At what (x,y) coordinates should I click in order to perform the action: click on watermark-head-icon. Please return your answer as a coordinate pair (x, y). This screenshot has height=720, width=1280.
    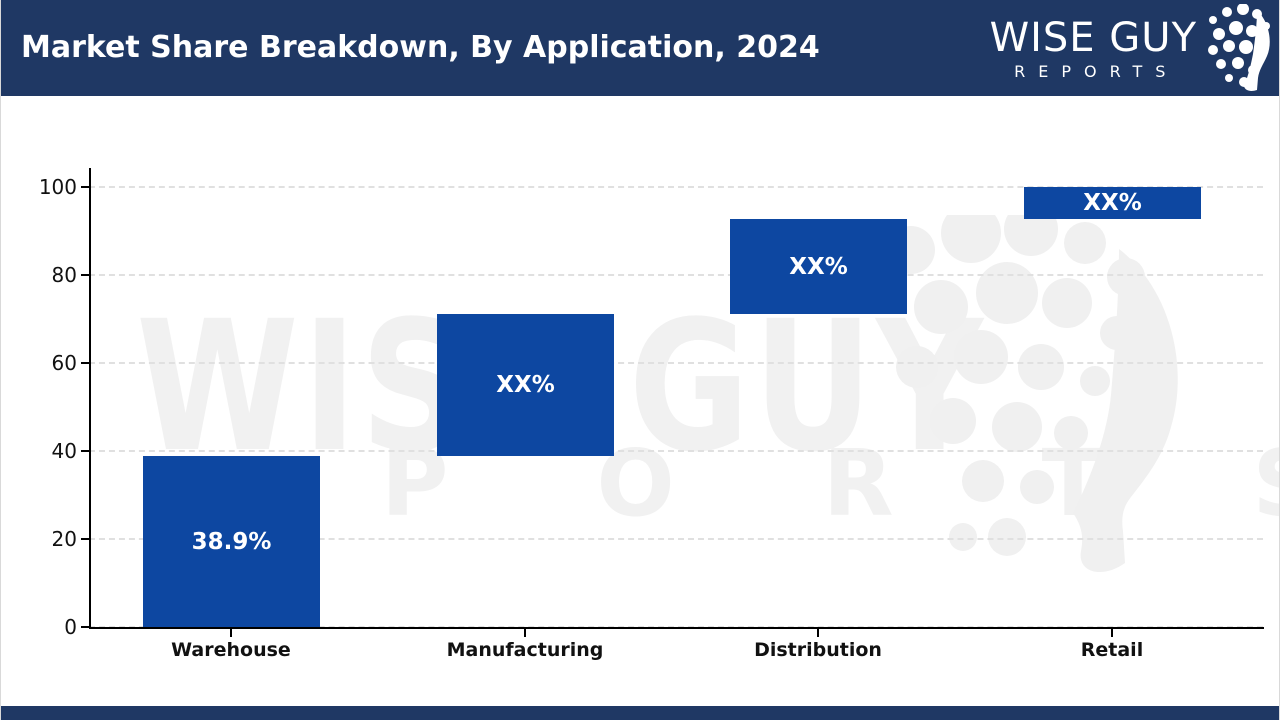
    Looking at the image, I should click on (1032, 394).